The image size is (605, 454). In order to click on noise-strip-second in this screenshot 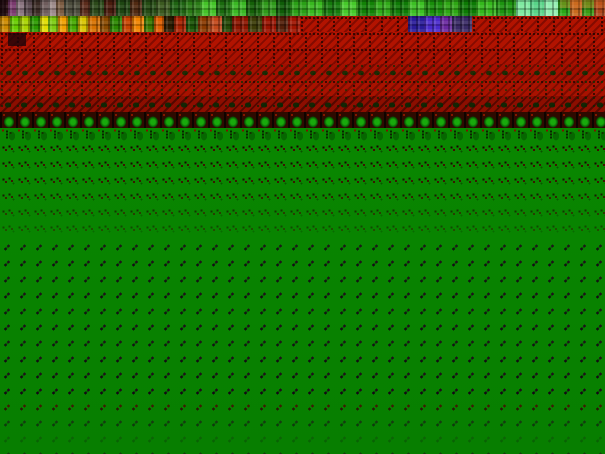, I will do `click(302, 24)`.